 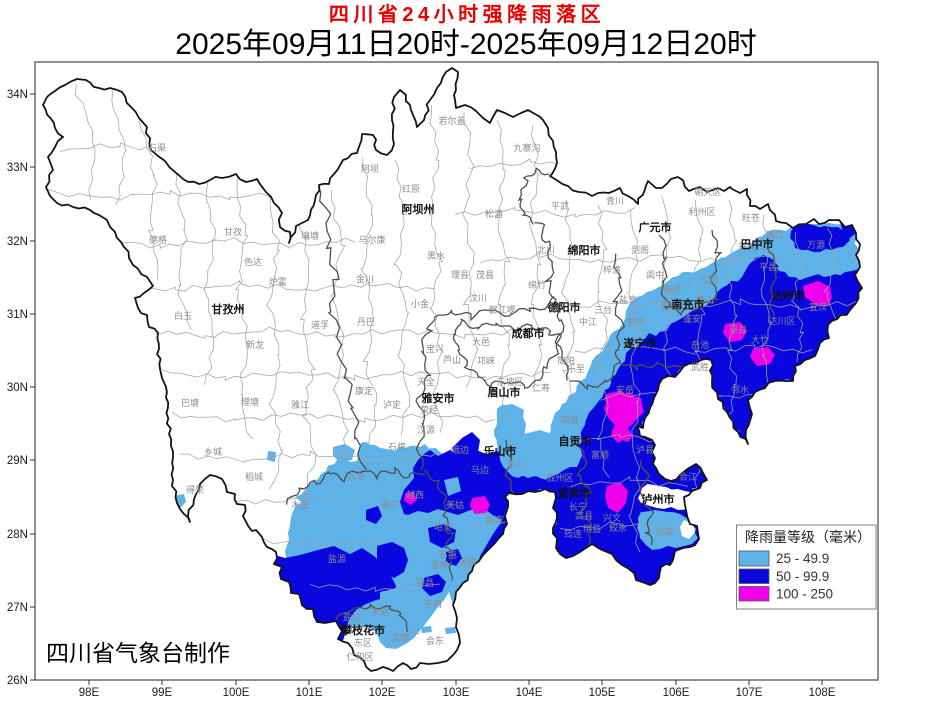 What do you see at coordinates (751, 217) in the screenshot?
I see `svg-text: 旺苍` at bounding box center [751, 217].